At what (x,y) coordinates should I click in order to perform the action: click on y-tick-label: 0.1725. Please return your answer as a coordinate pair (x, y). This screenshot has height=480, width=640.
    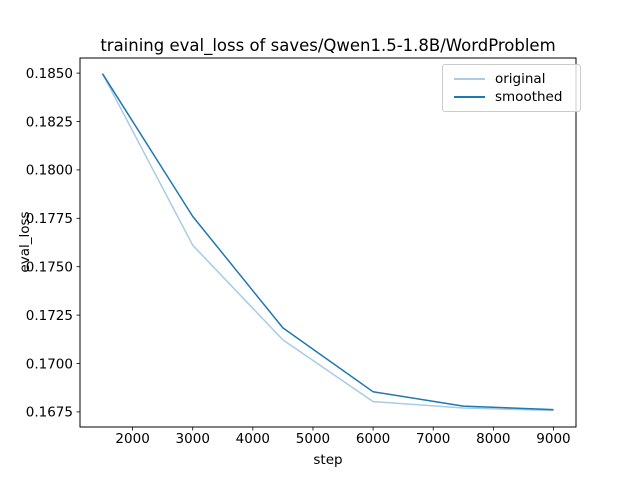
    Looking at the image, I should click on (49, 316).